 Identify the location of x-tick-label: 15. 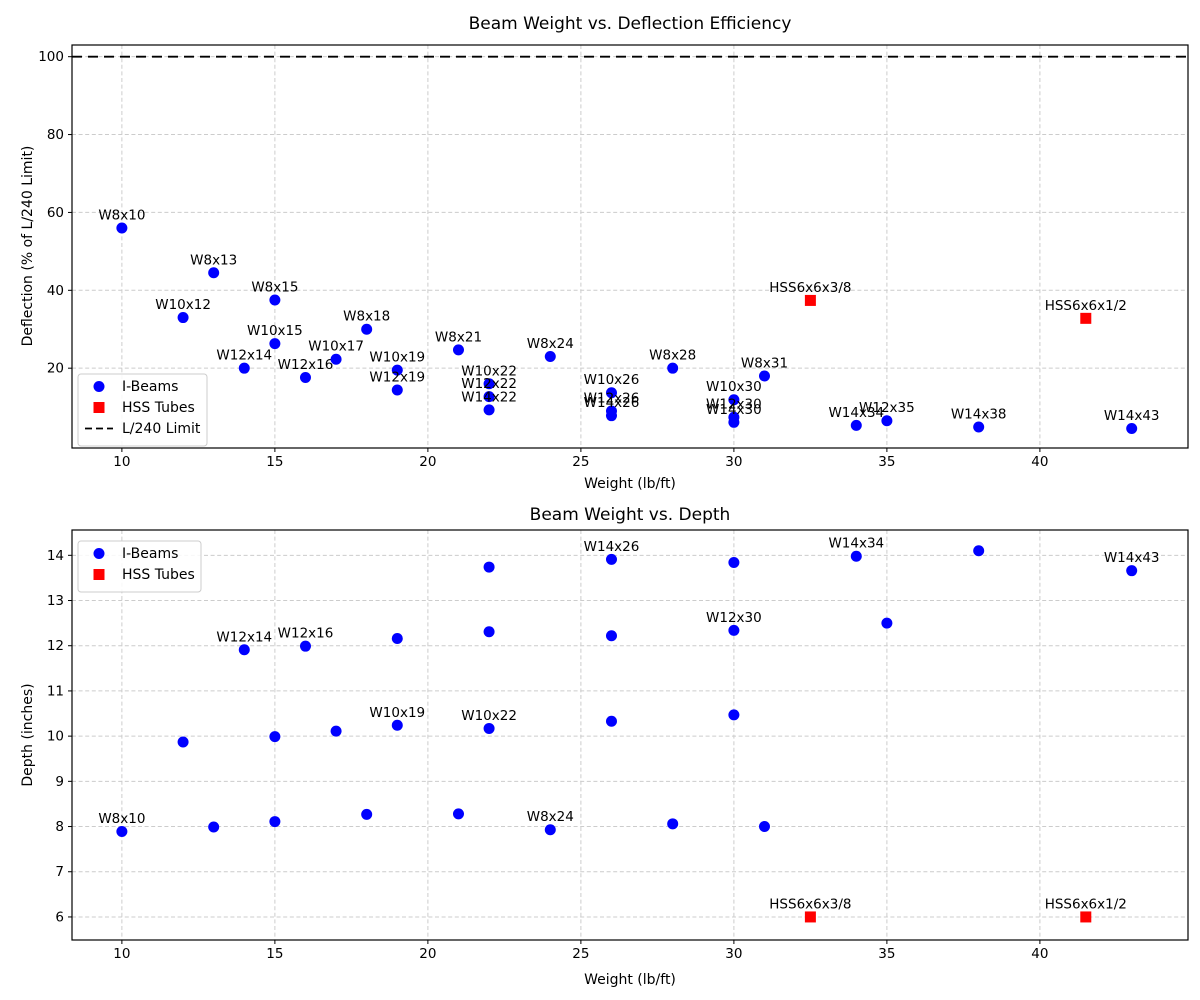
(274, 954).